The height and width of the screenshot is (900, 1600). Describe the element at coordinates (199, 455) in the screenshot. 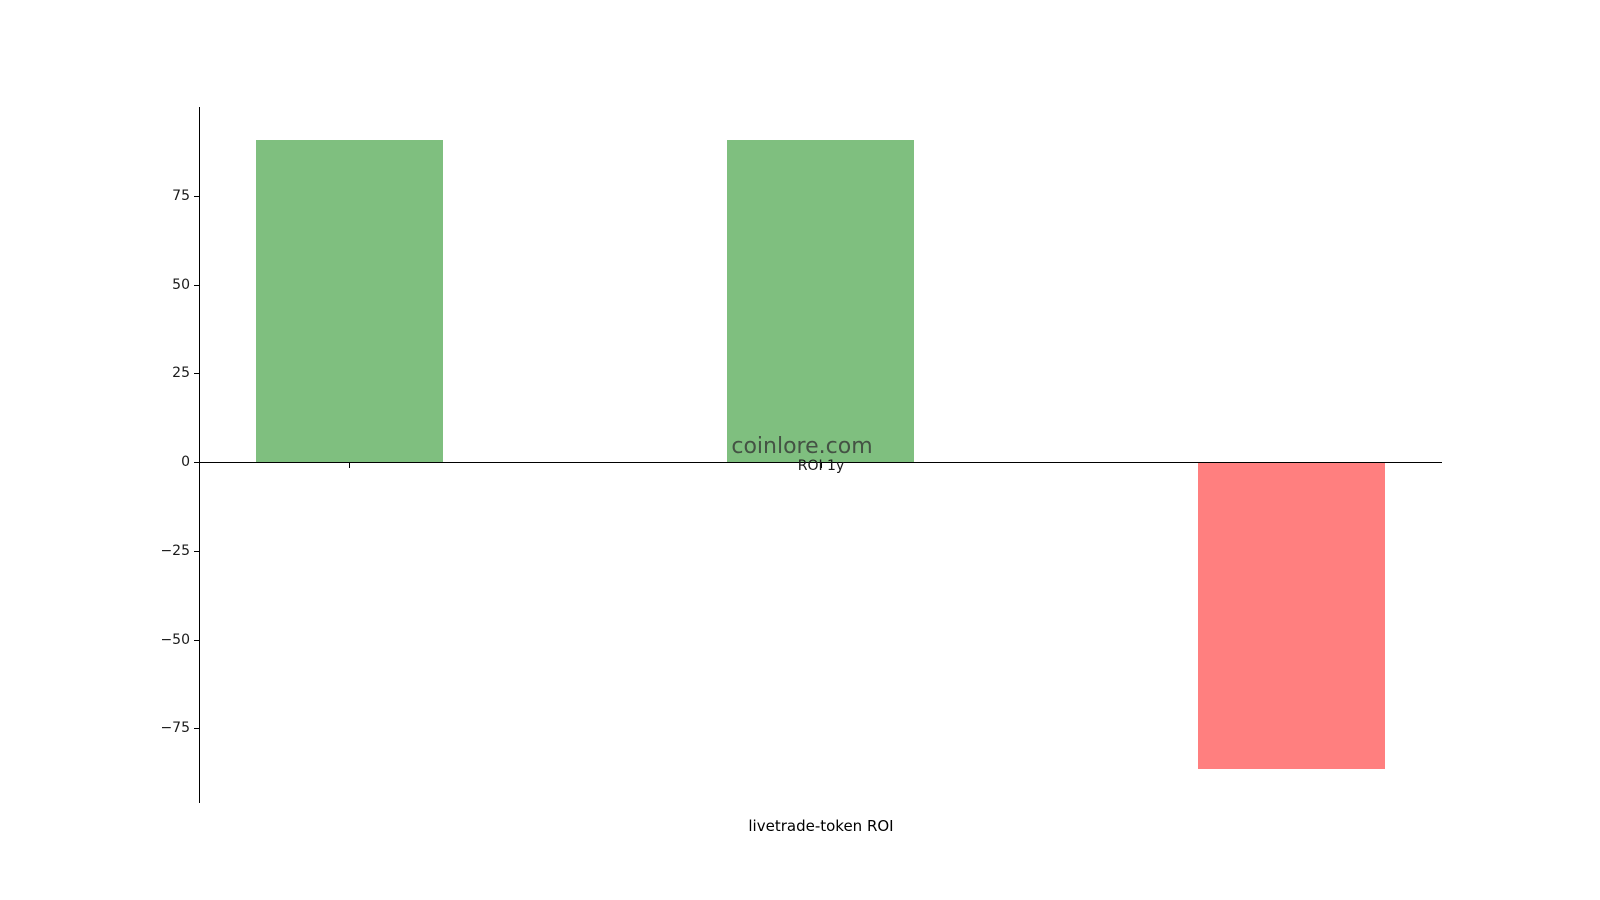

I see `y-axis-spine` at that location.